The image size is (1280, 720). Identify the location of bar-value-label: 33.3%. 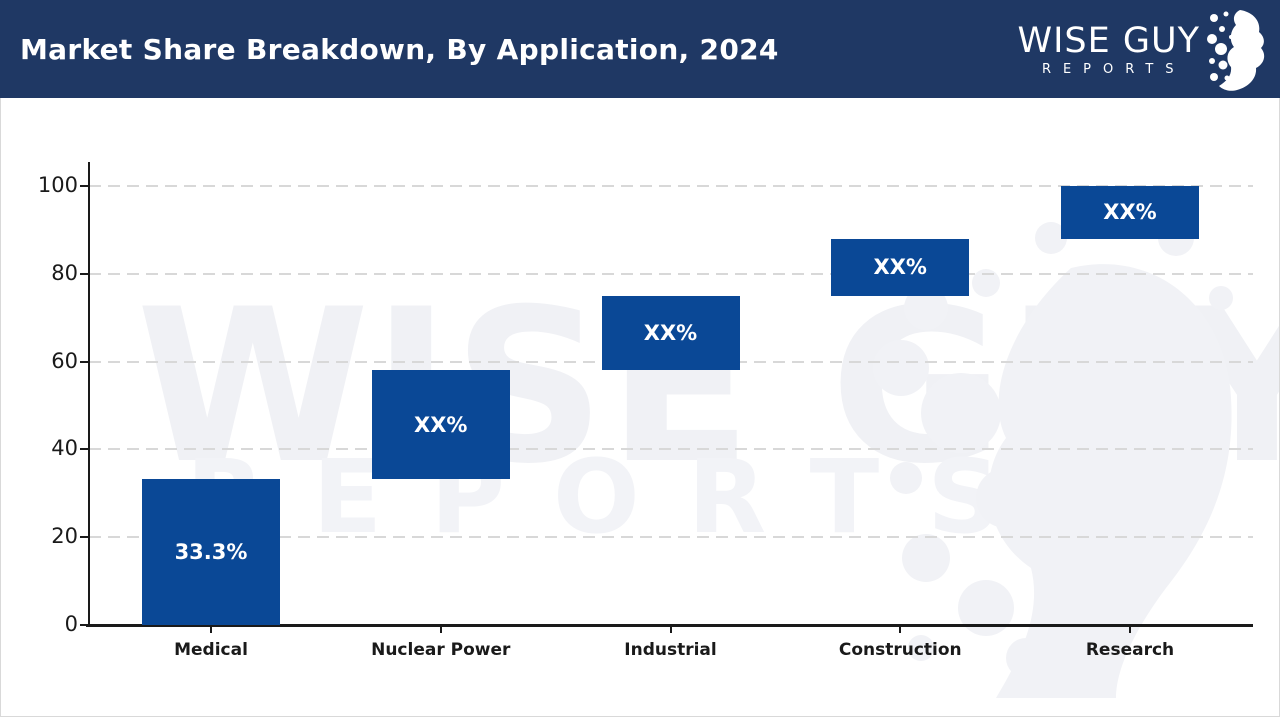
(211, 551).